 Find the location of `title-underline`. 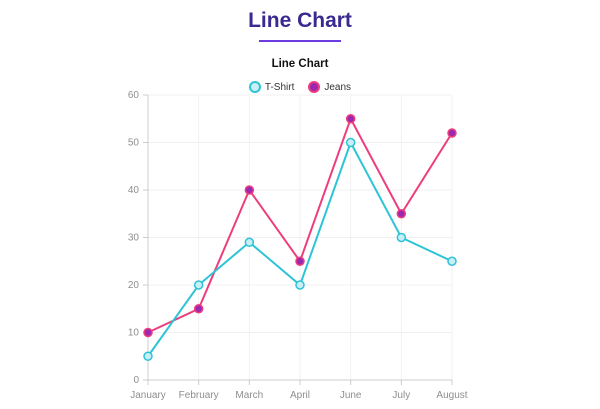

title-underline is located at coordinates (300, 41).